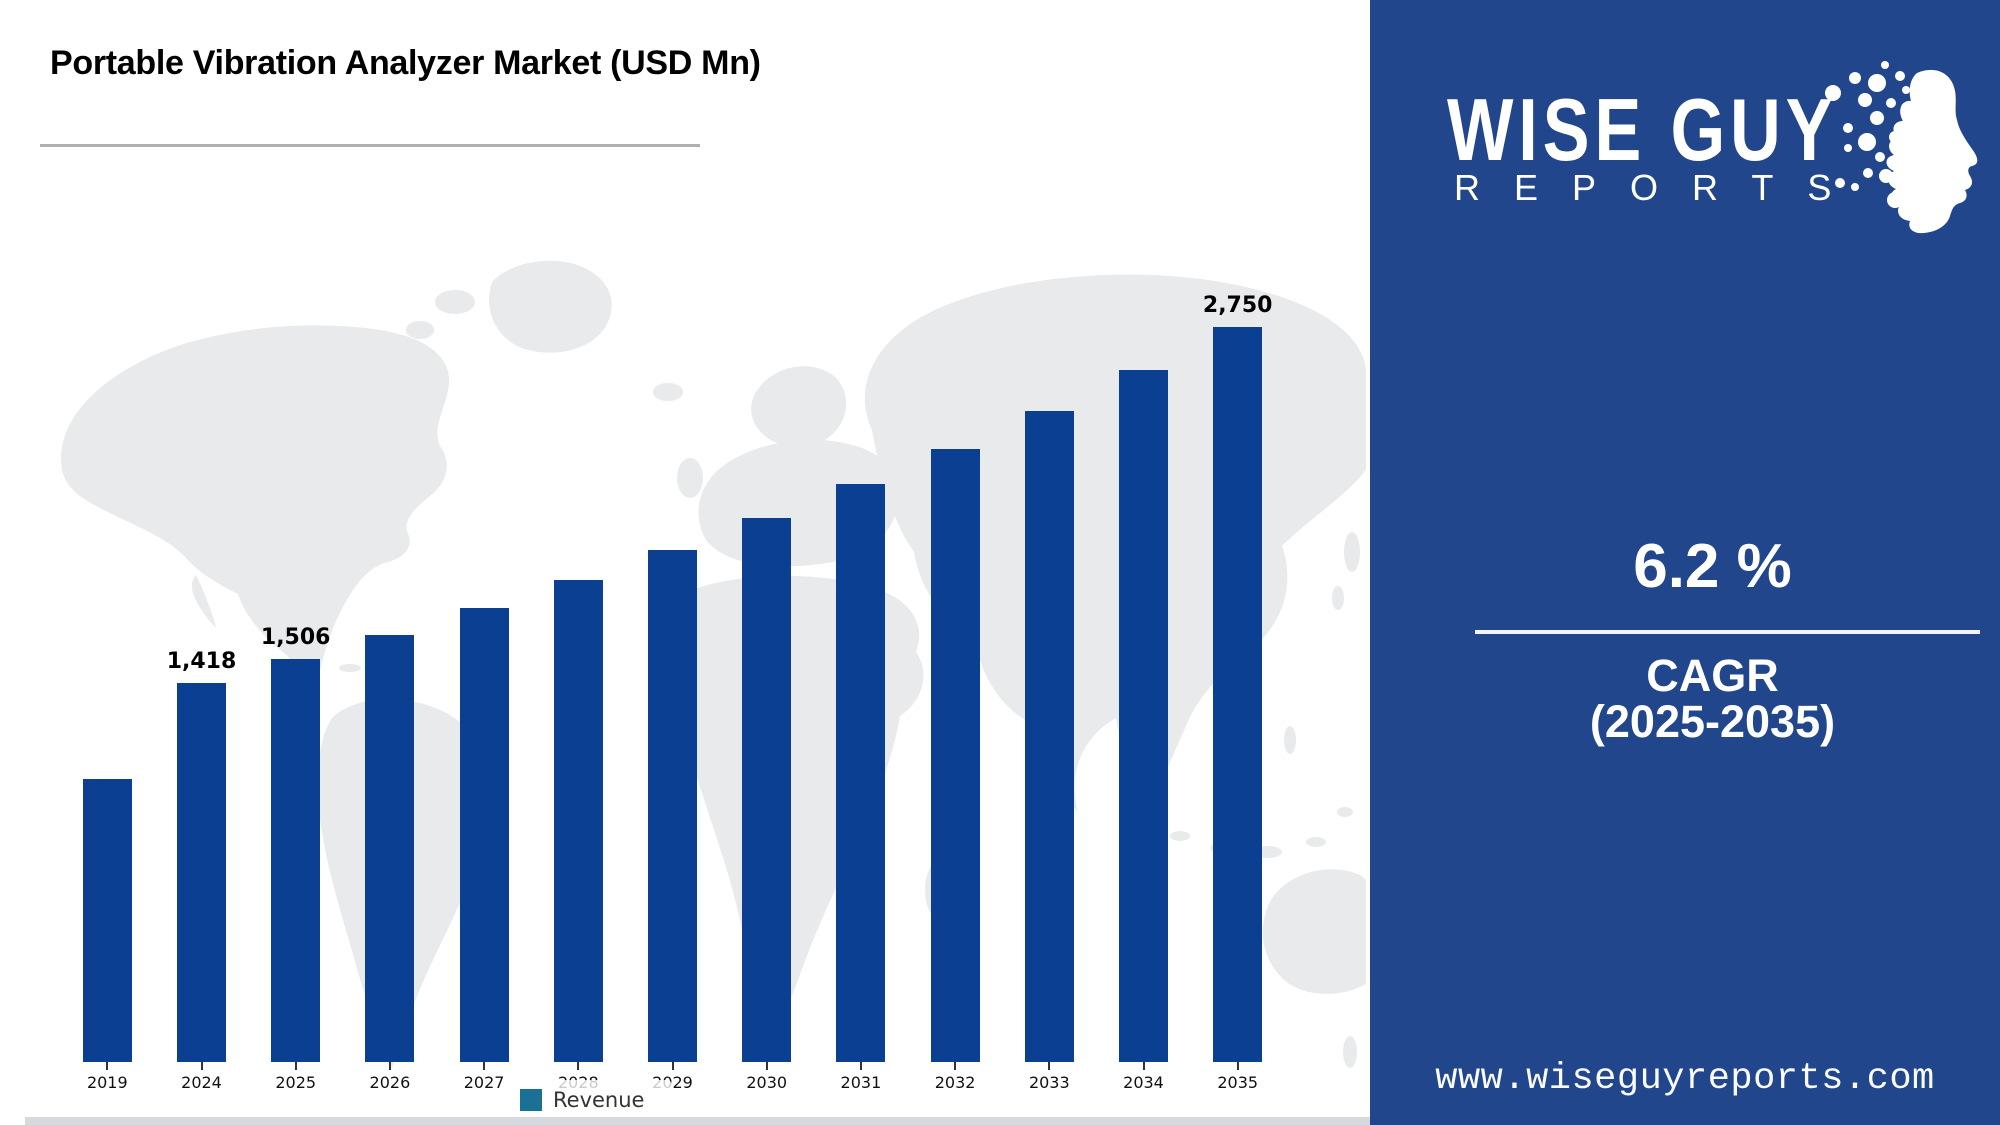  What do you see at coordinates (1712, 721) in the screenshot?
I see `cagr-range: (2025-2035)` at bounding box center [1712, 721].